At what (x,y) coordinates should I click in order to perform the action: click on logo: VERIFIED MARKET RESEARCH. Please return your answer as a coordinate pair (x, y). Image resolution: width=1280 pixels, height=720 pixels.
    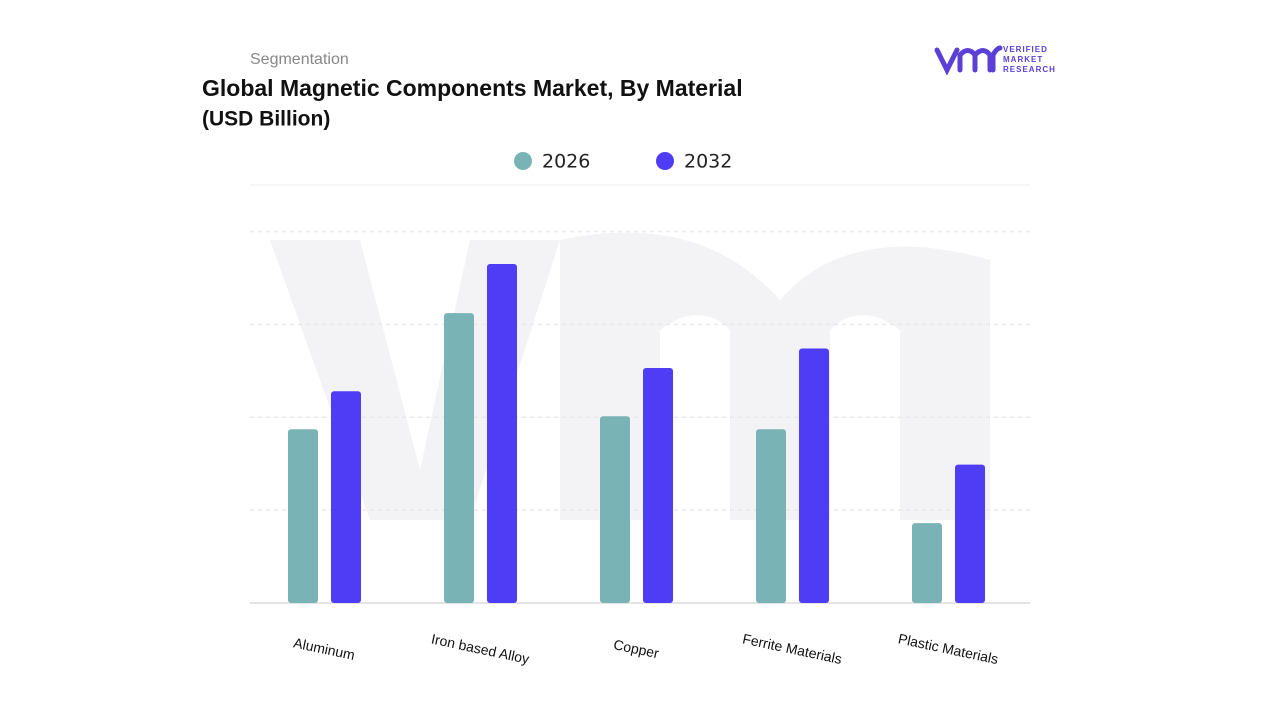
    Looking at the image, I should click on (995, 60).